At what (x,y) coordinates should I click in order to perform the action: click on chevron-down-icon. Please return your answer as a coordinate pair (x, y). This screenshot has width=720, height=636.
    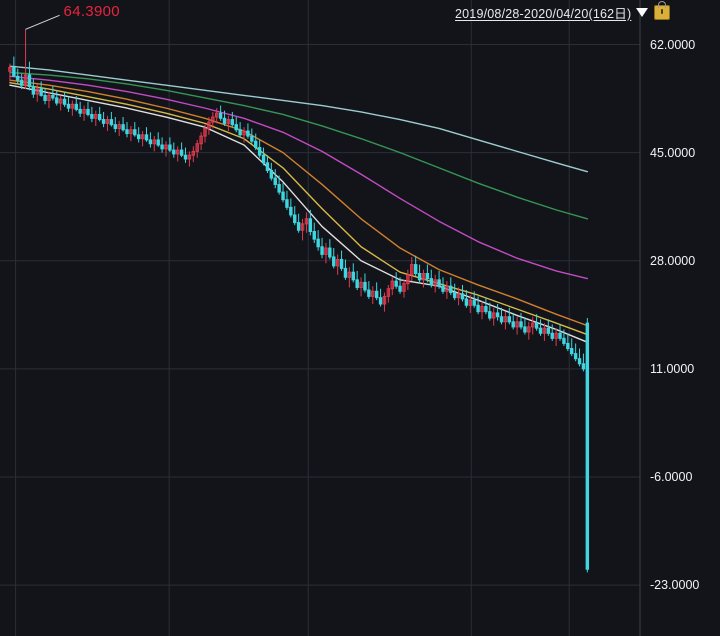
    Looking at the image, I should click on (642, 12).